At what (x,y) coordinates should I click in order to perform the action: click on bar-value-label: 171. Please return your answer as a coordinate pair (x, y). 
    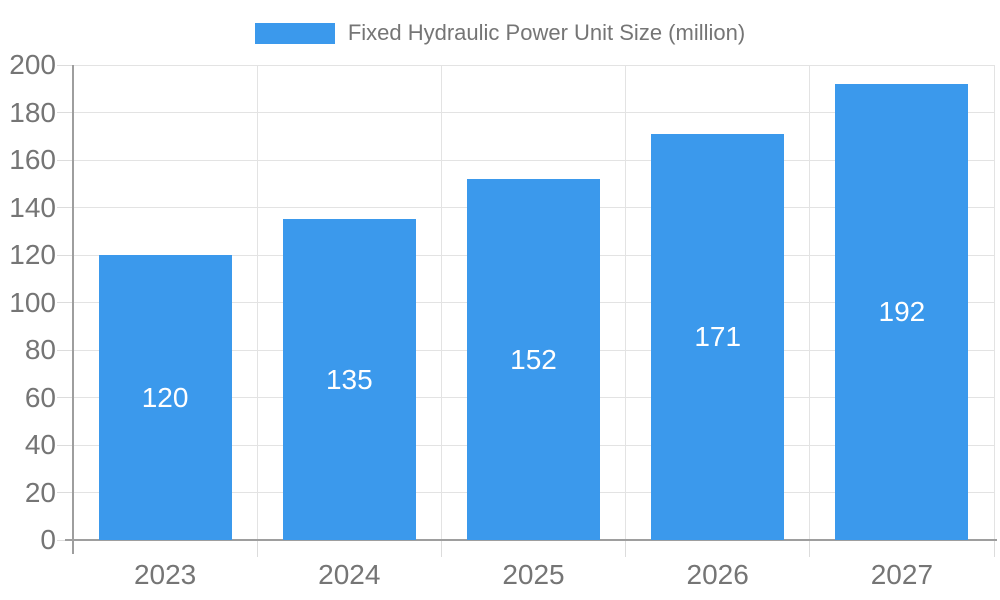
    Looking at the image, I should click on (718, 336).